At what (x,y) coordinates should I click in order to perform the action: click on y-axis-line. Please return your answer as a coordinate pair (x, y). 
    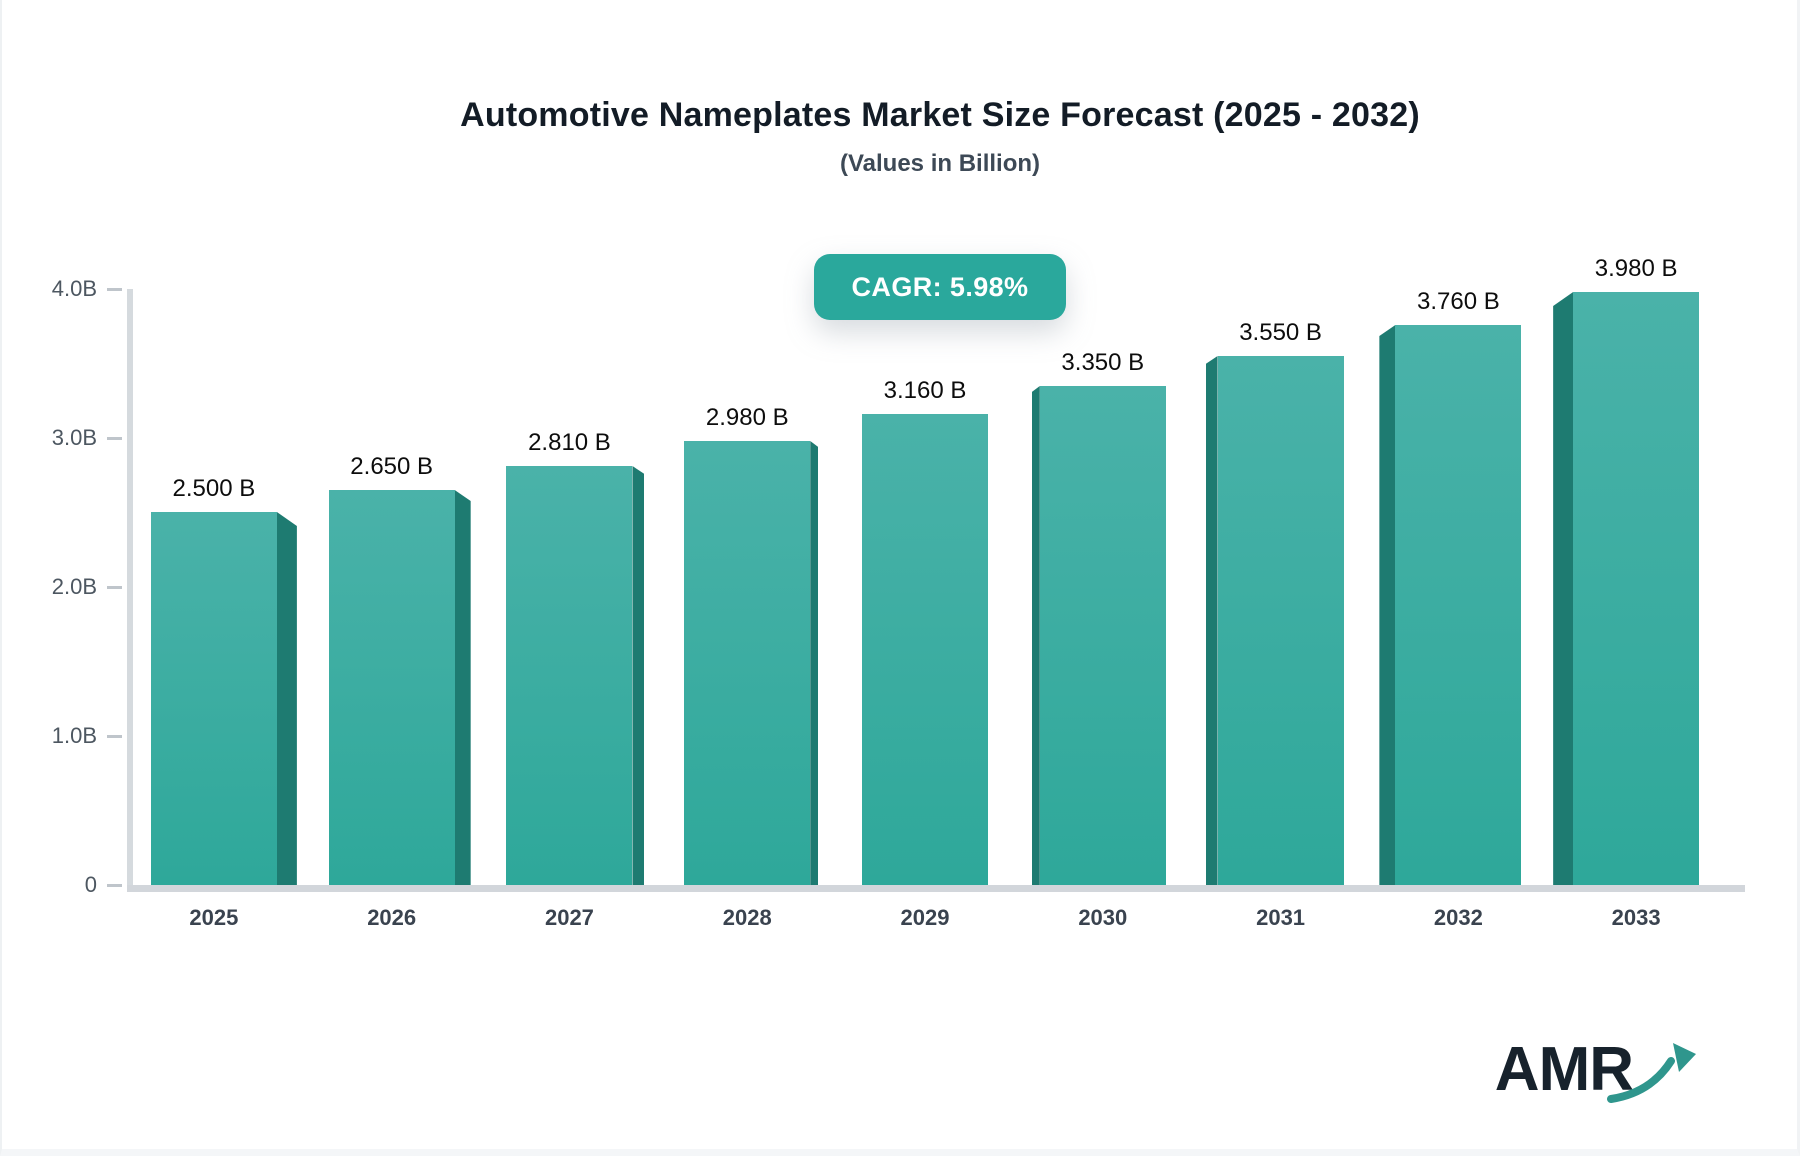
    Looking at the image, I should click on (130, 590).